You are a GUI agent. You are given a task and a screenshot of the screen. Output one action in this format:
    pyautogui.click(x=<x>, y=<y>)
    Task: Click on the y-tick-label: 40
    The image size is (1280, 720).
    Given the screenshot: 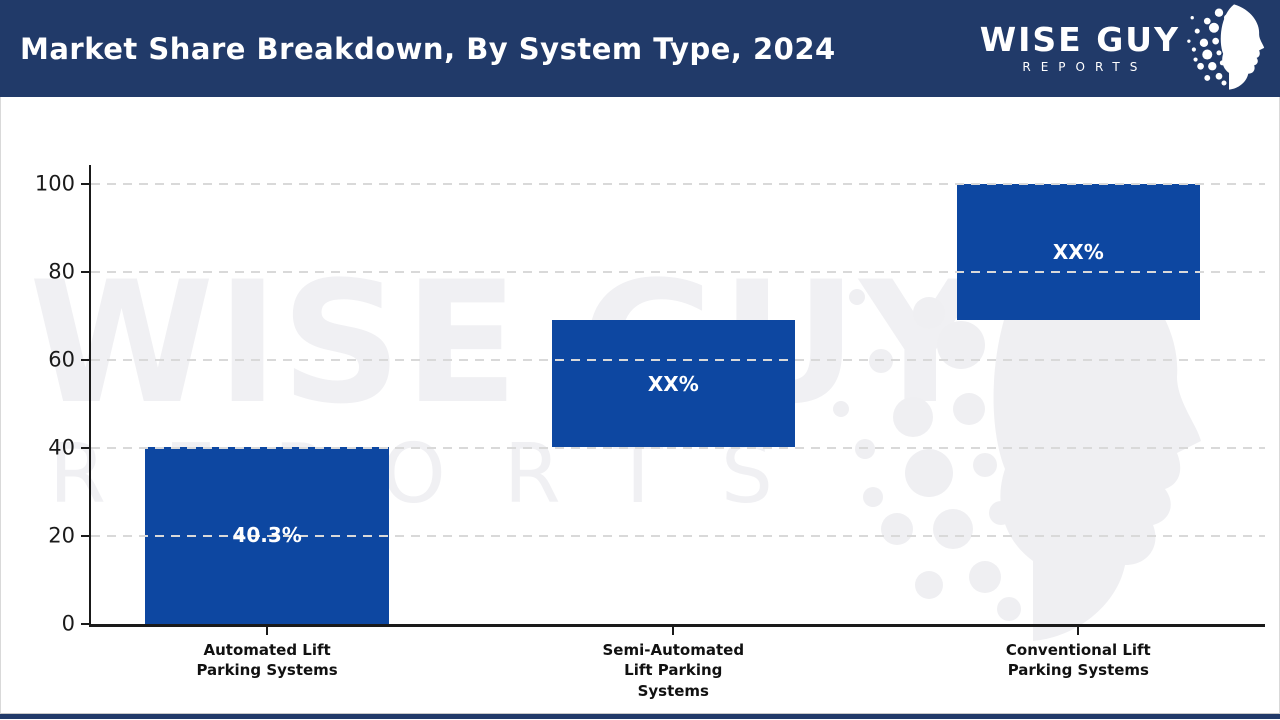 What is the action you would take?
    pyautogui.click(x=61, y=447)
    